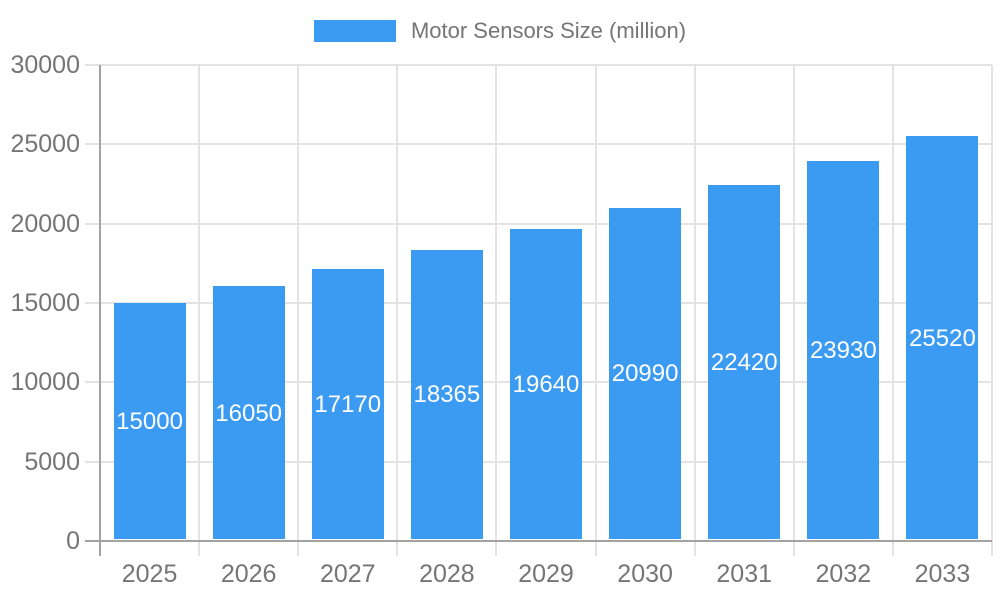 Image resolution: width=1000 pixels, height=600 pixels. What do you see at coordinates (149, 574) in the screenshot?
I see `x-axis-label: 2025` at bounding box center [149, 574].